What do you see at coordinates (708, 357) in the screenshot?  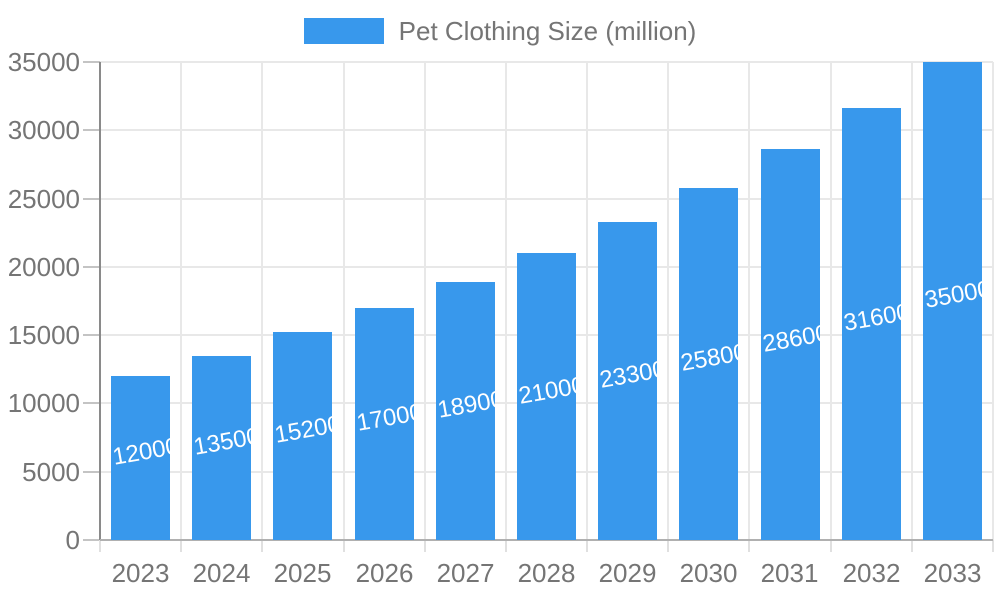 I see `bar-value-label: 25800` at bounding box center [708, 357].